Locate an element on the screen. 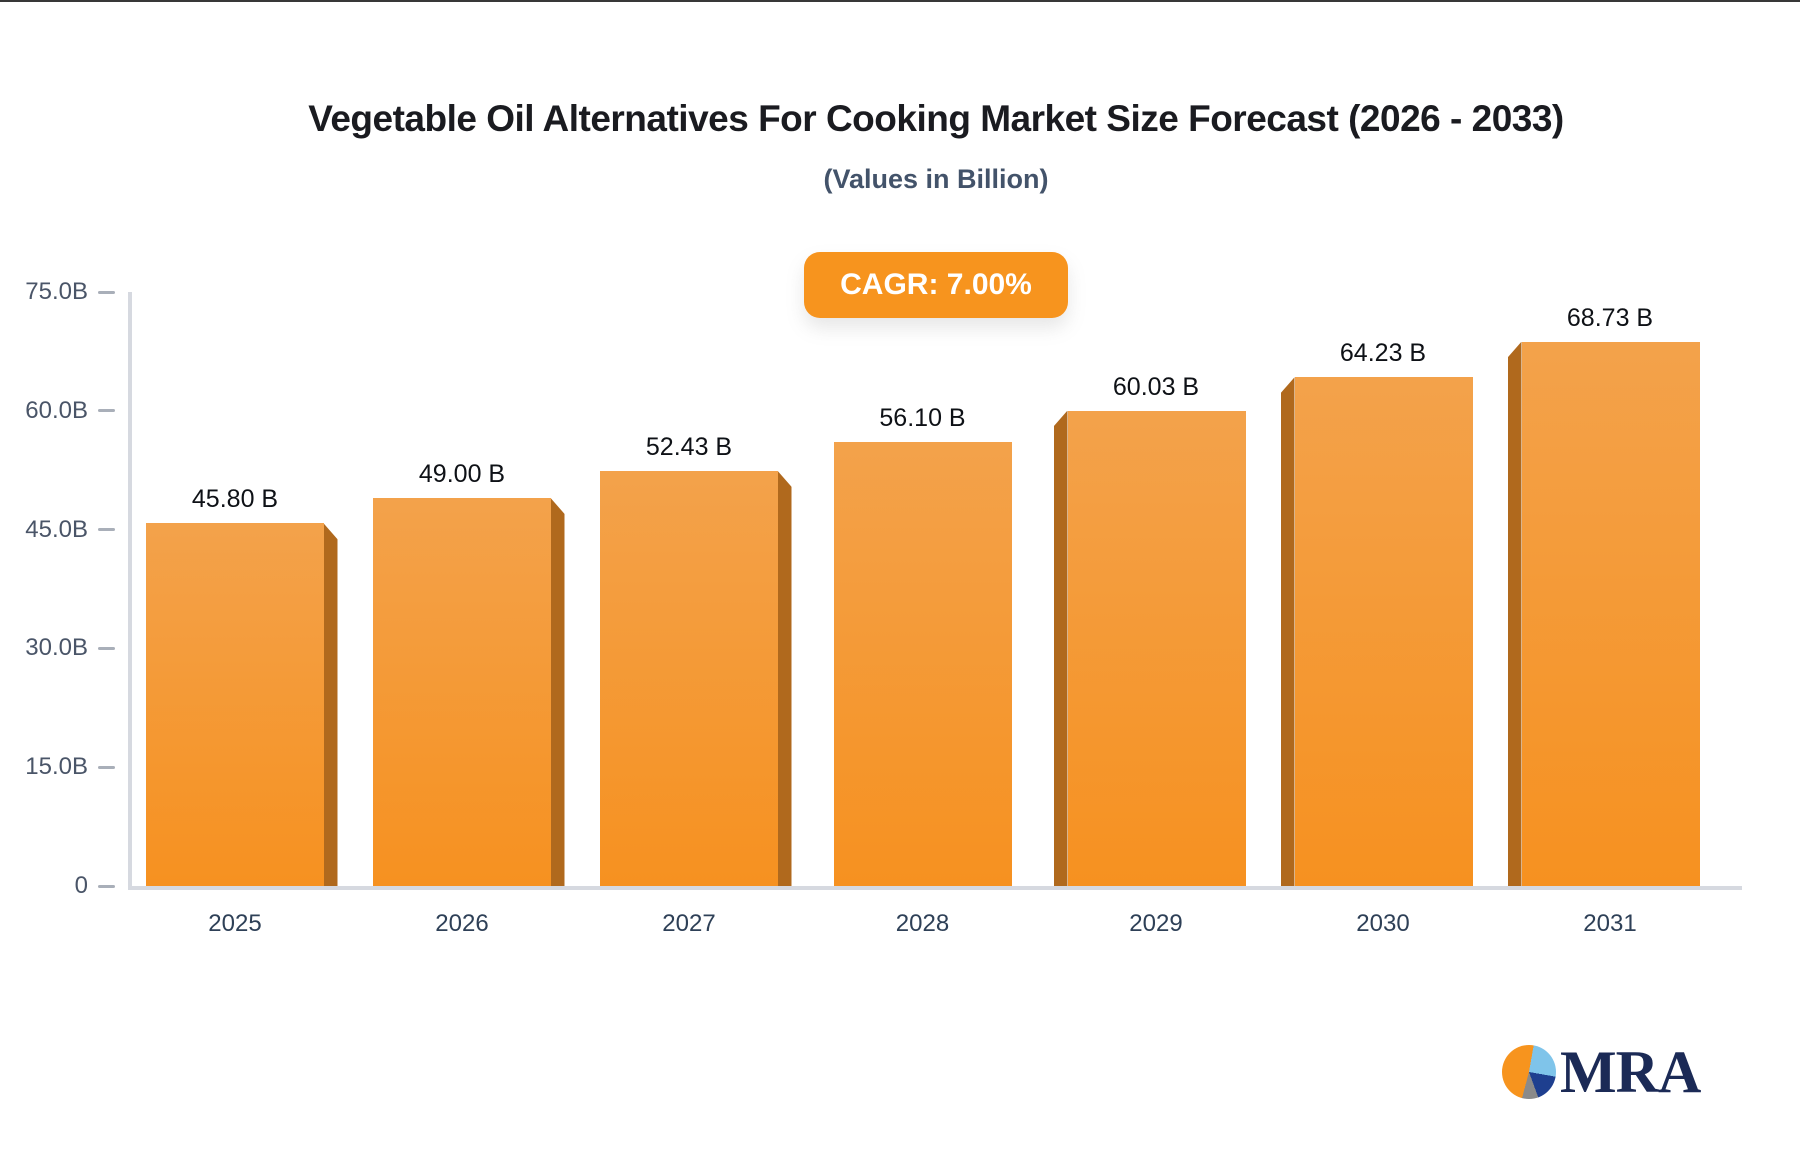  cagr-badge-wrap: CAGR: 7.00% is located at coordinates (936, 285).